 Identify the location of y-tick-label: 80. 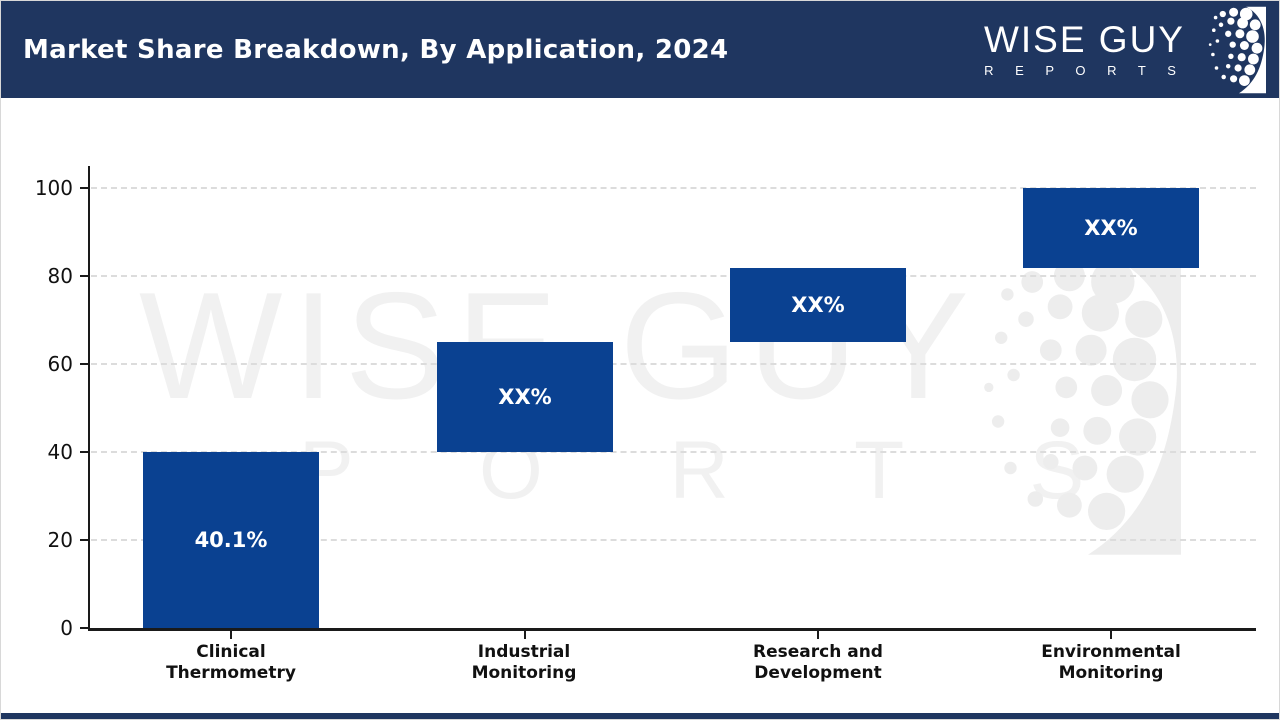
(60, 276).